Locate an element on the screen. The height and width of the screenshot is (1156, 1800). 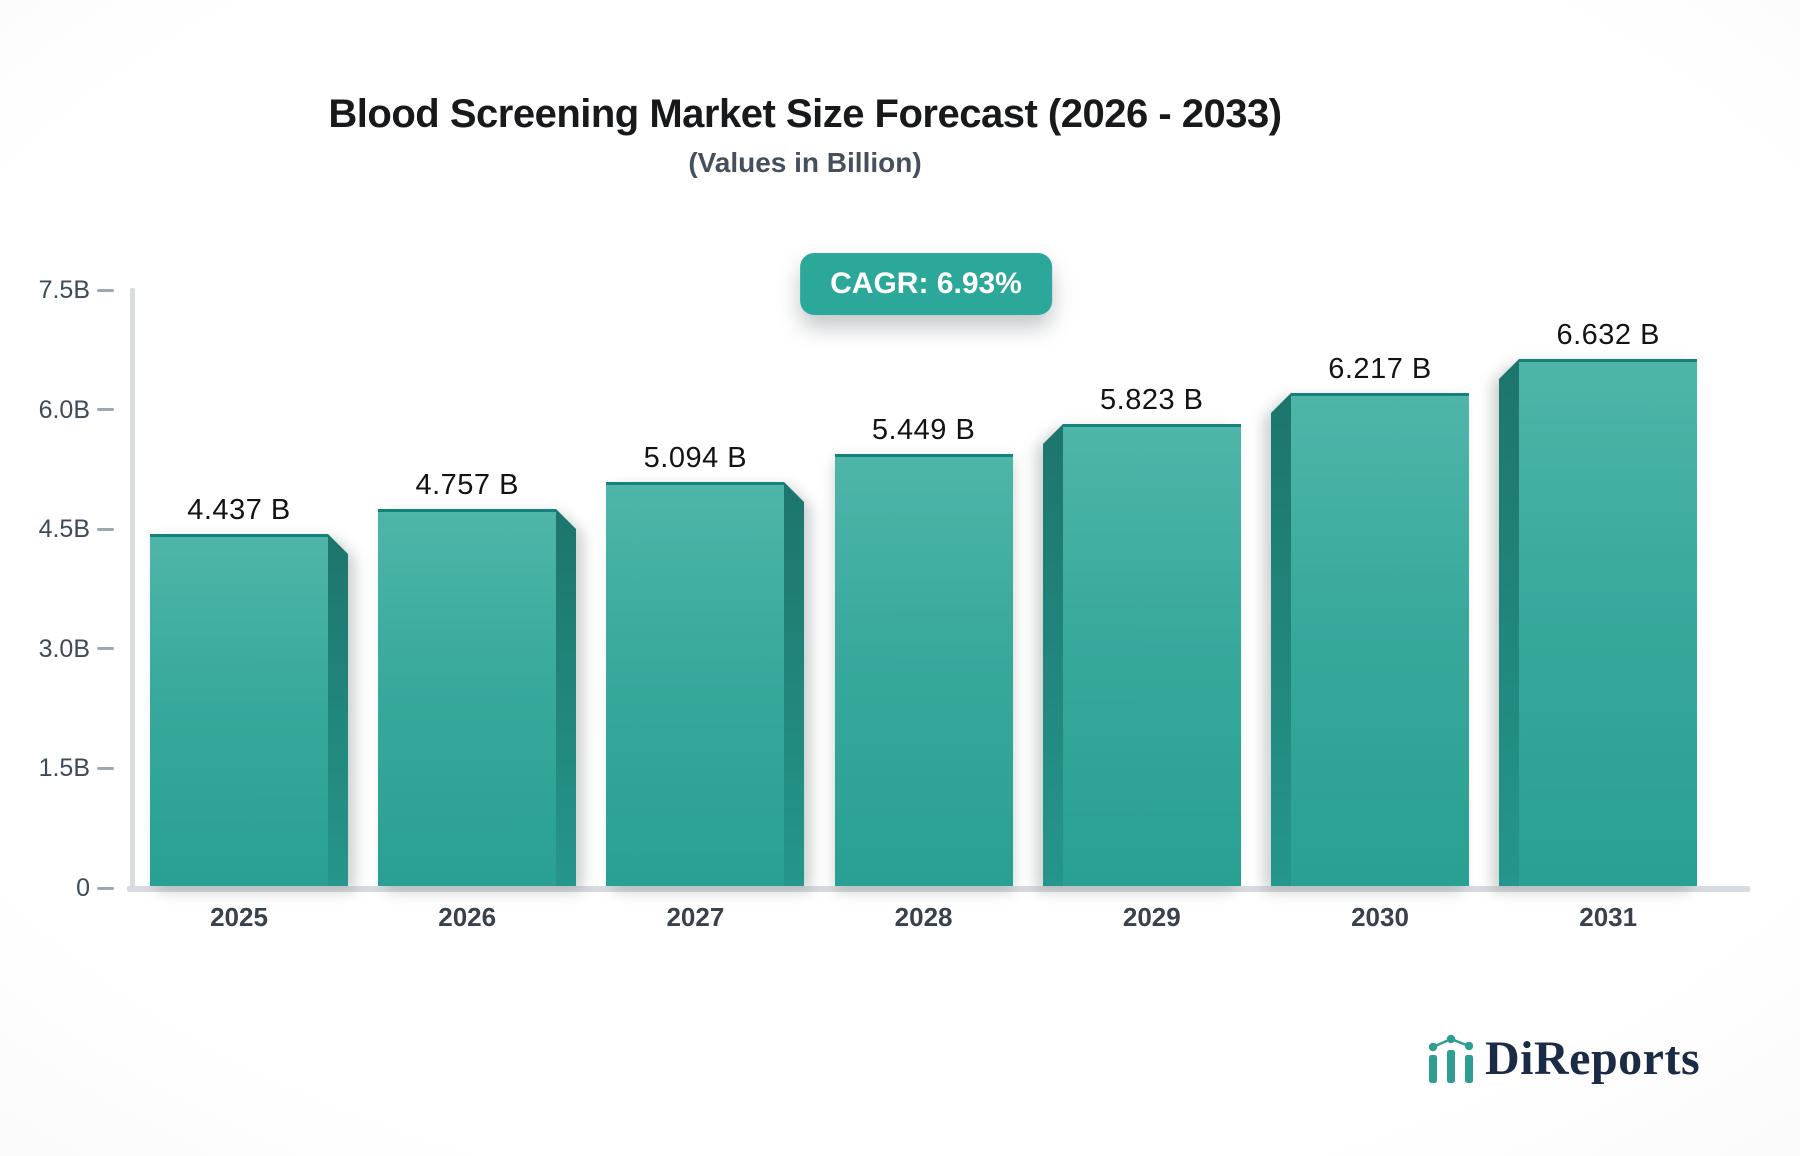
bar-value-label: 5.094 B is located at coordinates (695, 458).